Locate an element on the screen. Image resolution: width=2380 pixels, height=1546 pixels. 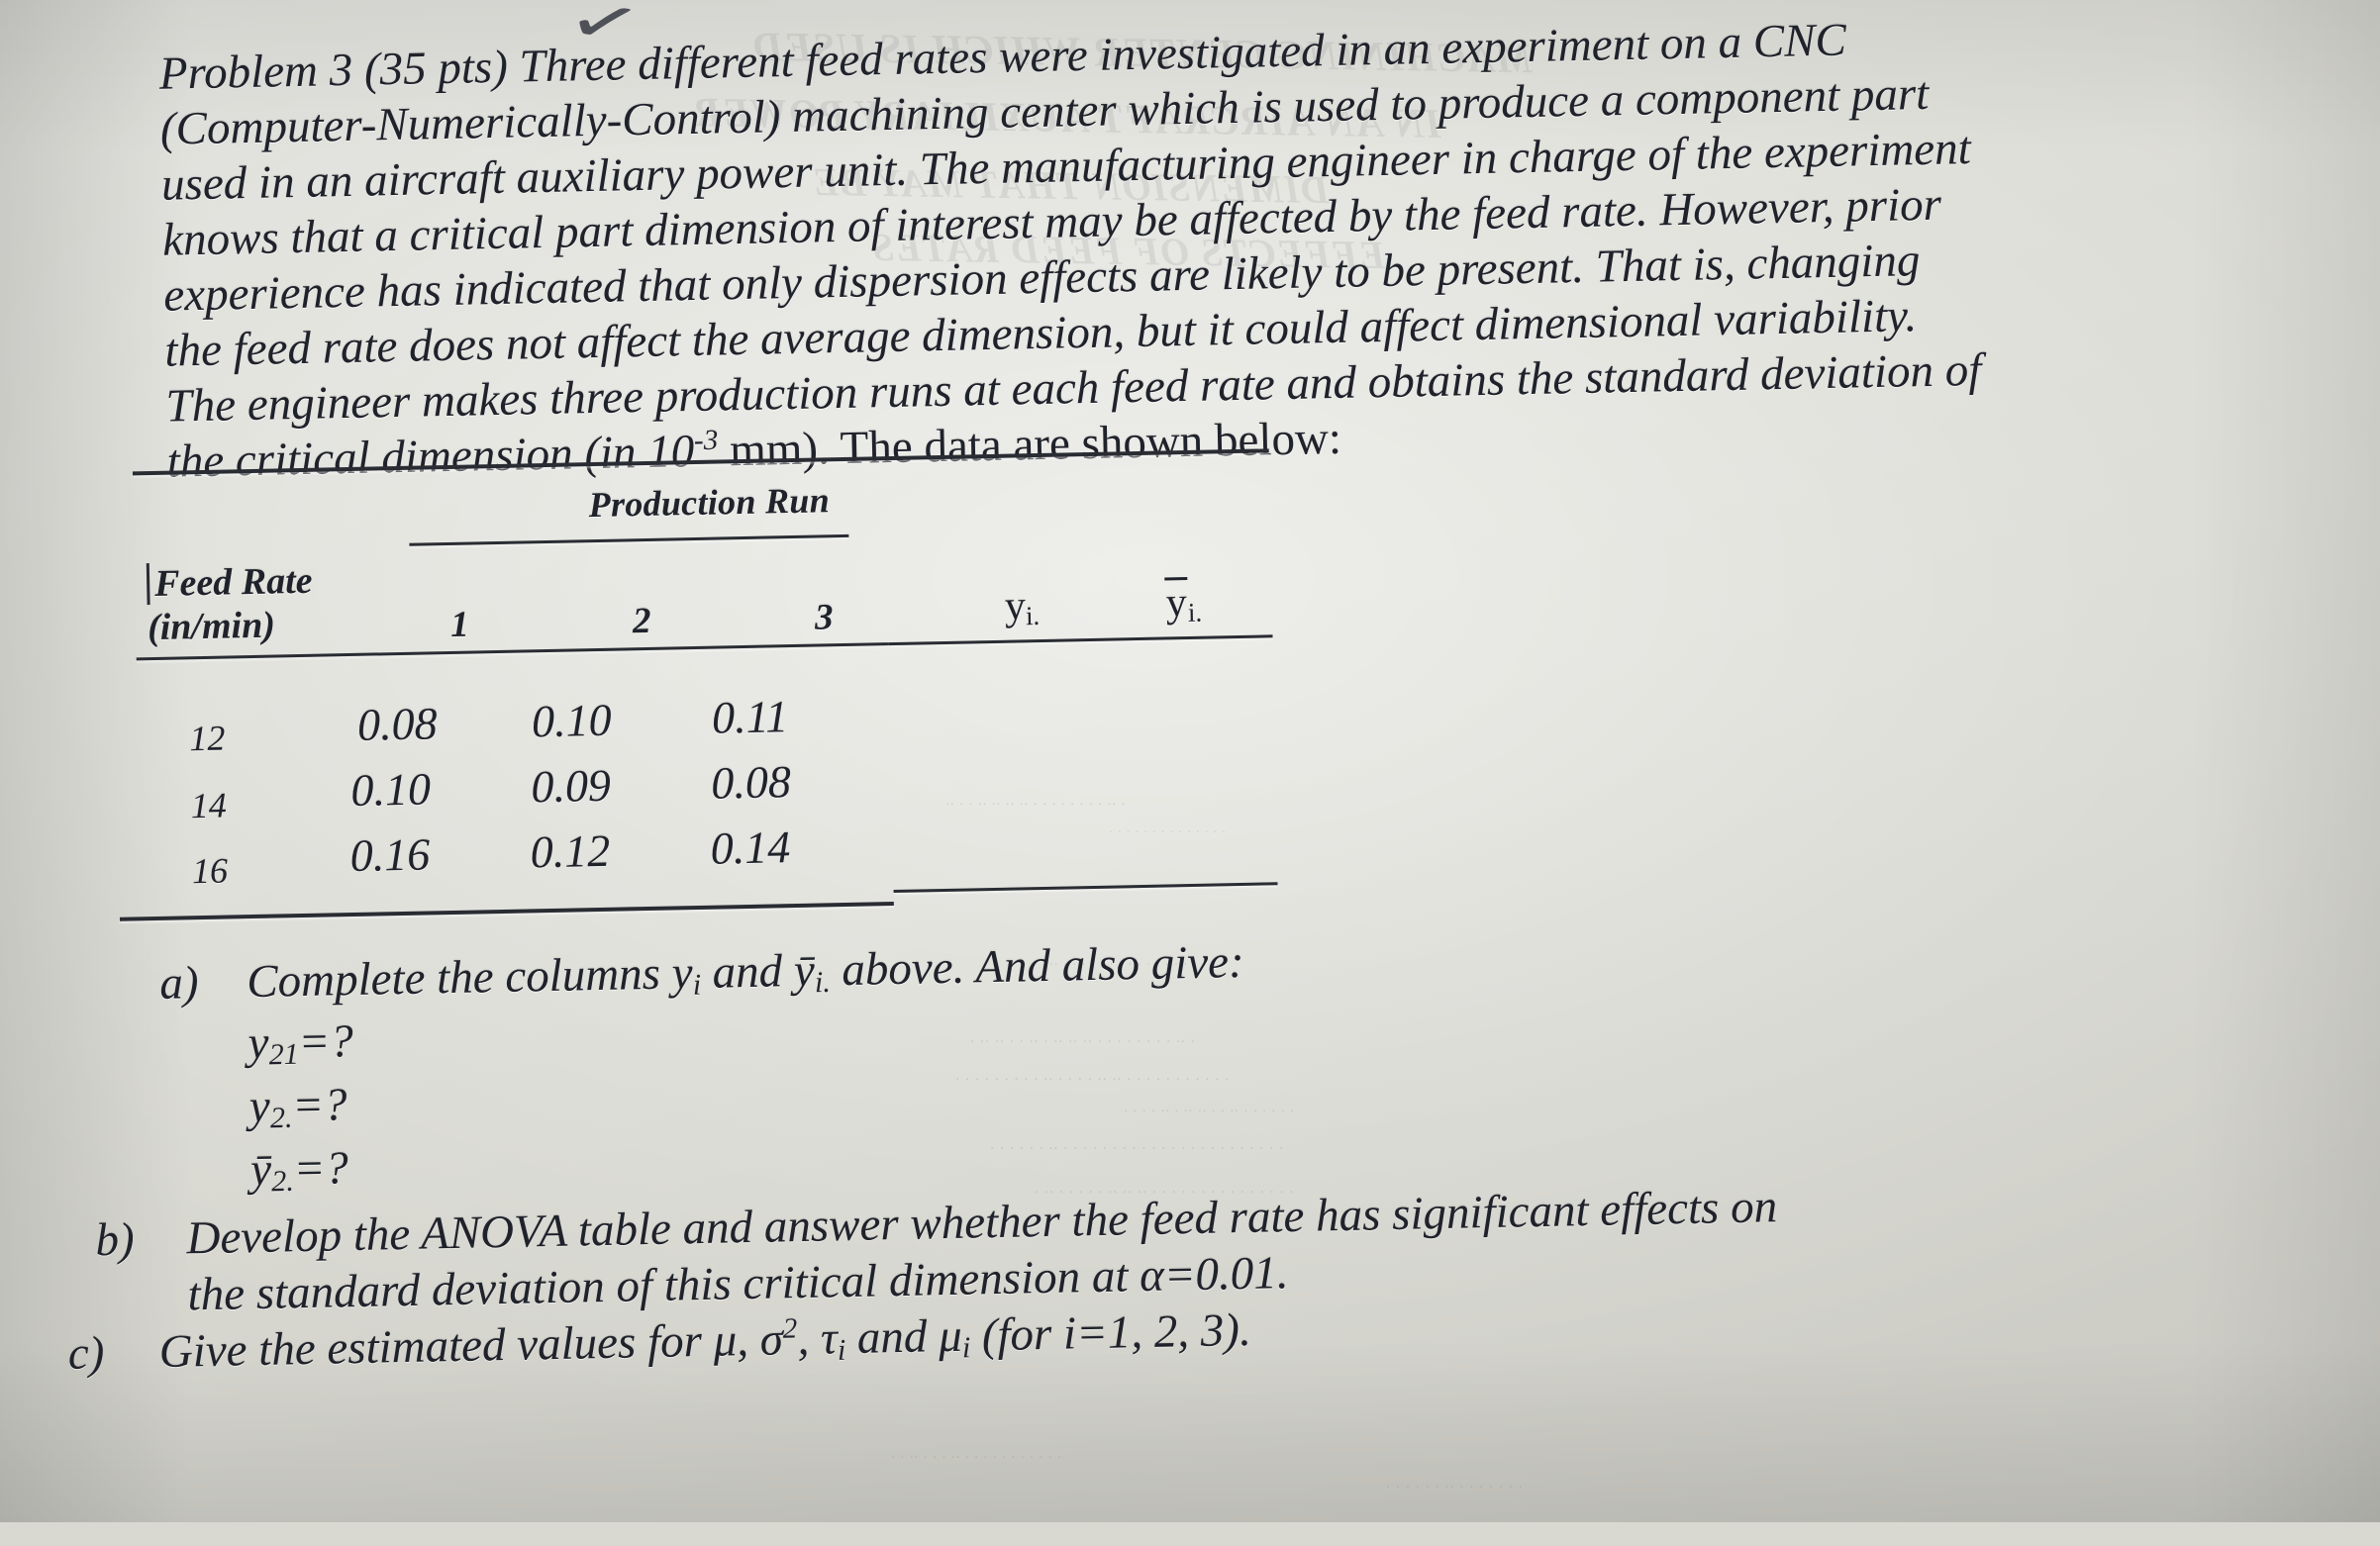
ybar-symbol: ȳ is located at coordinates (260, 1170).